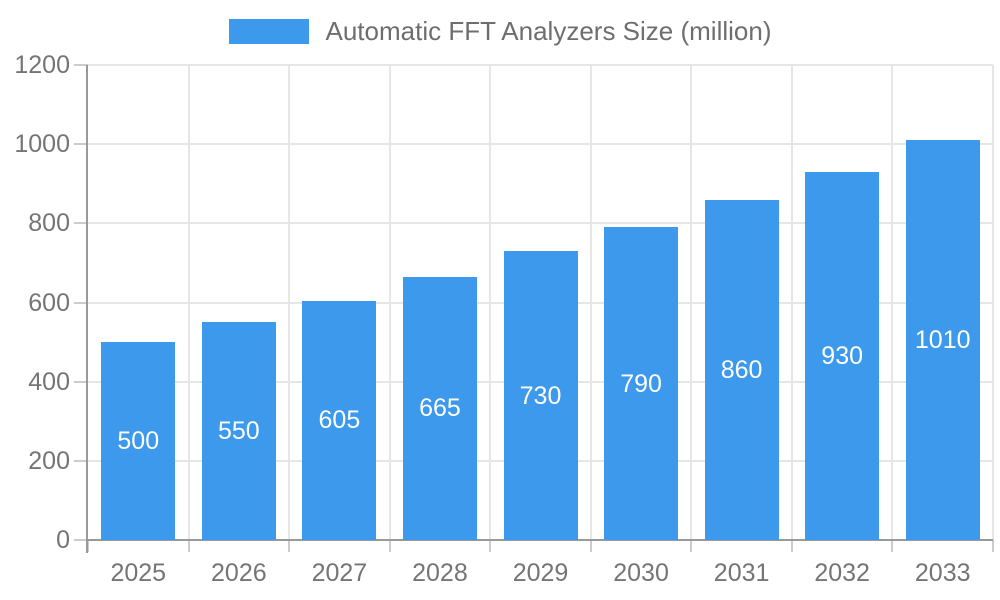 The image size is (1000, 600). I want to click on y-tick-label: 200, so click(49, 460).